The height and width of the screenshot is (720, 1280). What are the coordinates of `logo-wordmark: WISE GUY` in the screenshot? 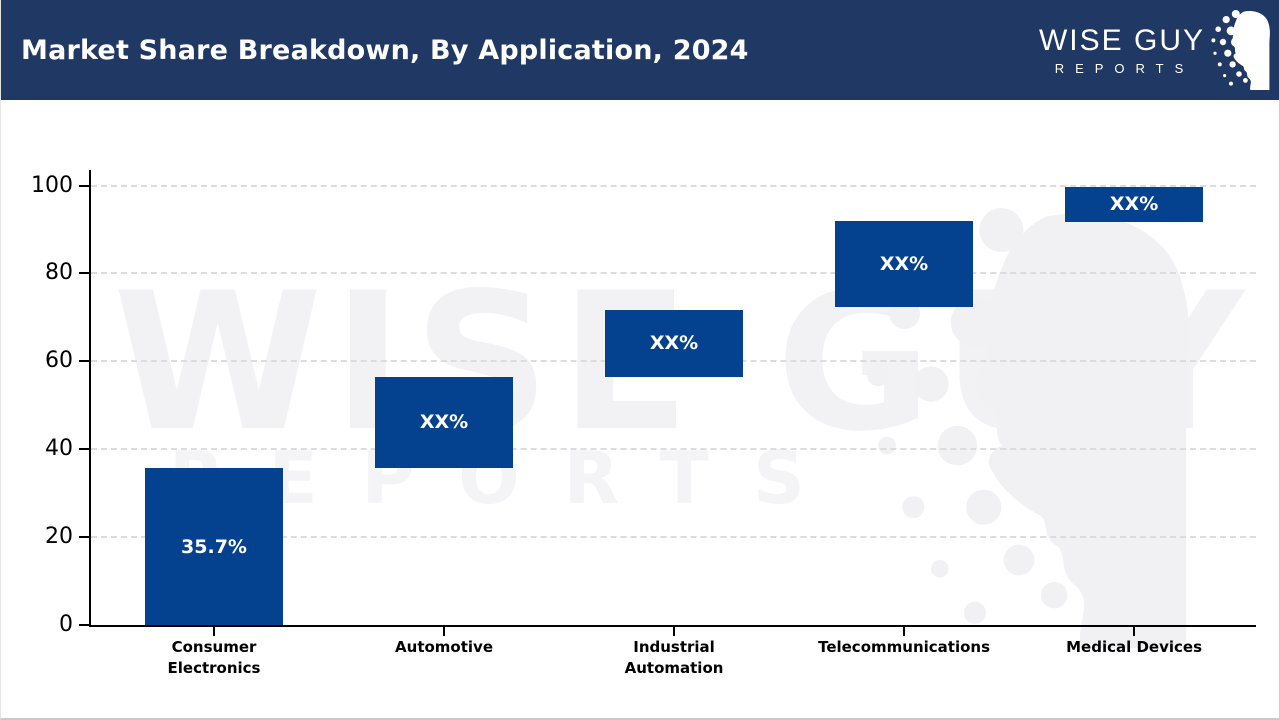 It's located at (1121, 40).